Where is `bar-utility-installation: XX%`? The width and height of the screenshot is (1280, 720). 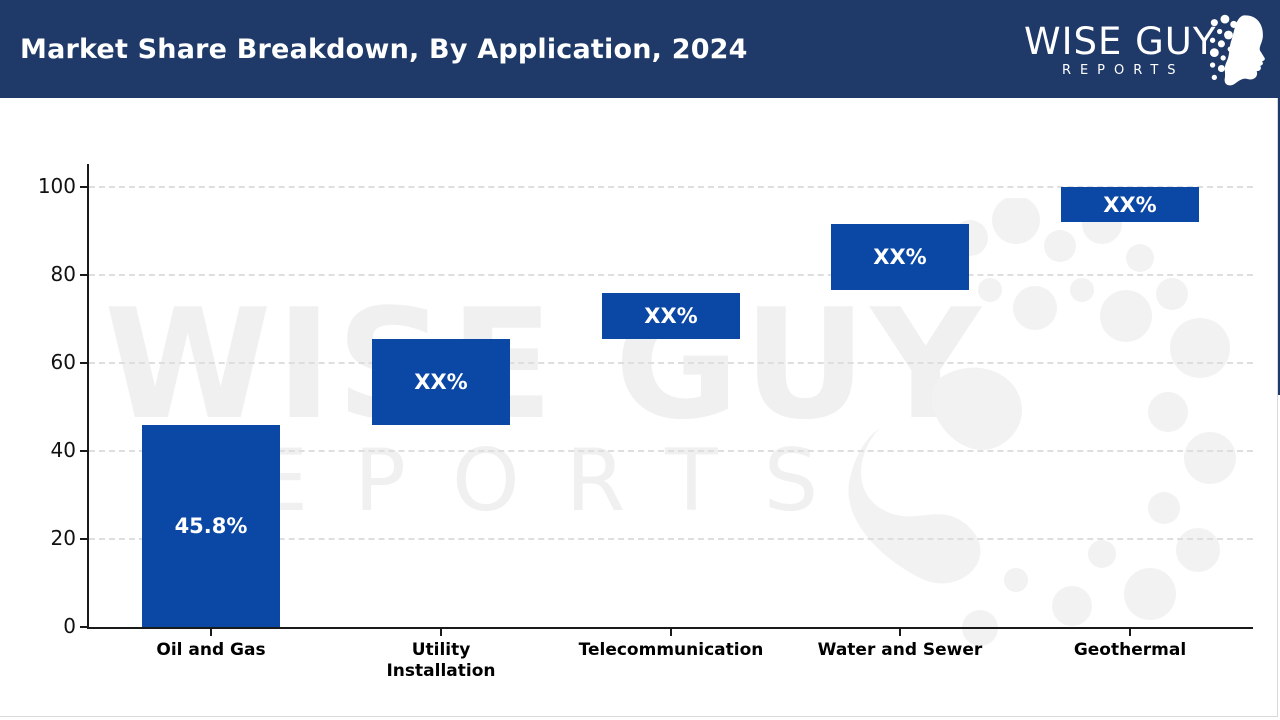 bar-utility-installation: XX% is located at coordinates (441, 381).